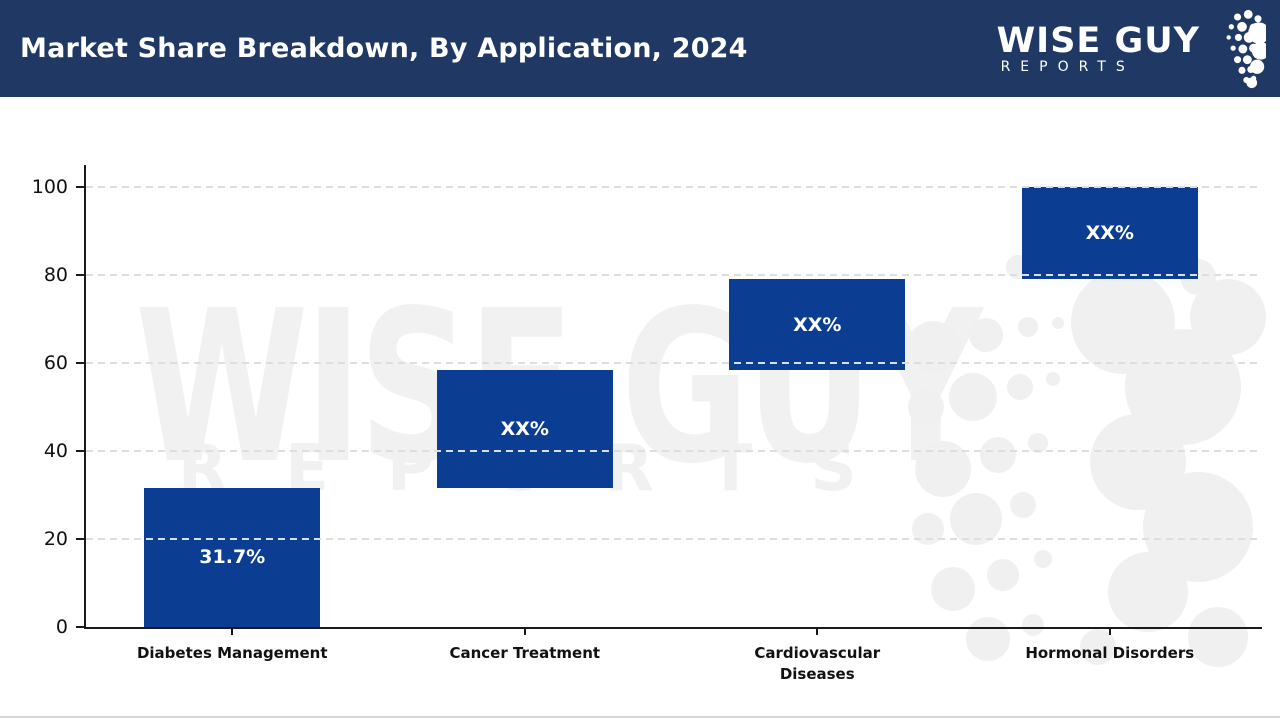 This screenshot has width=1280, height=720. What do you see at coordinates (640, 717) in the screenshot?
I see `bottom-divider` at bounding box center [640, 717].